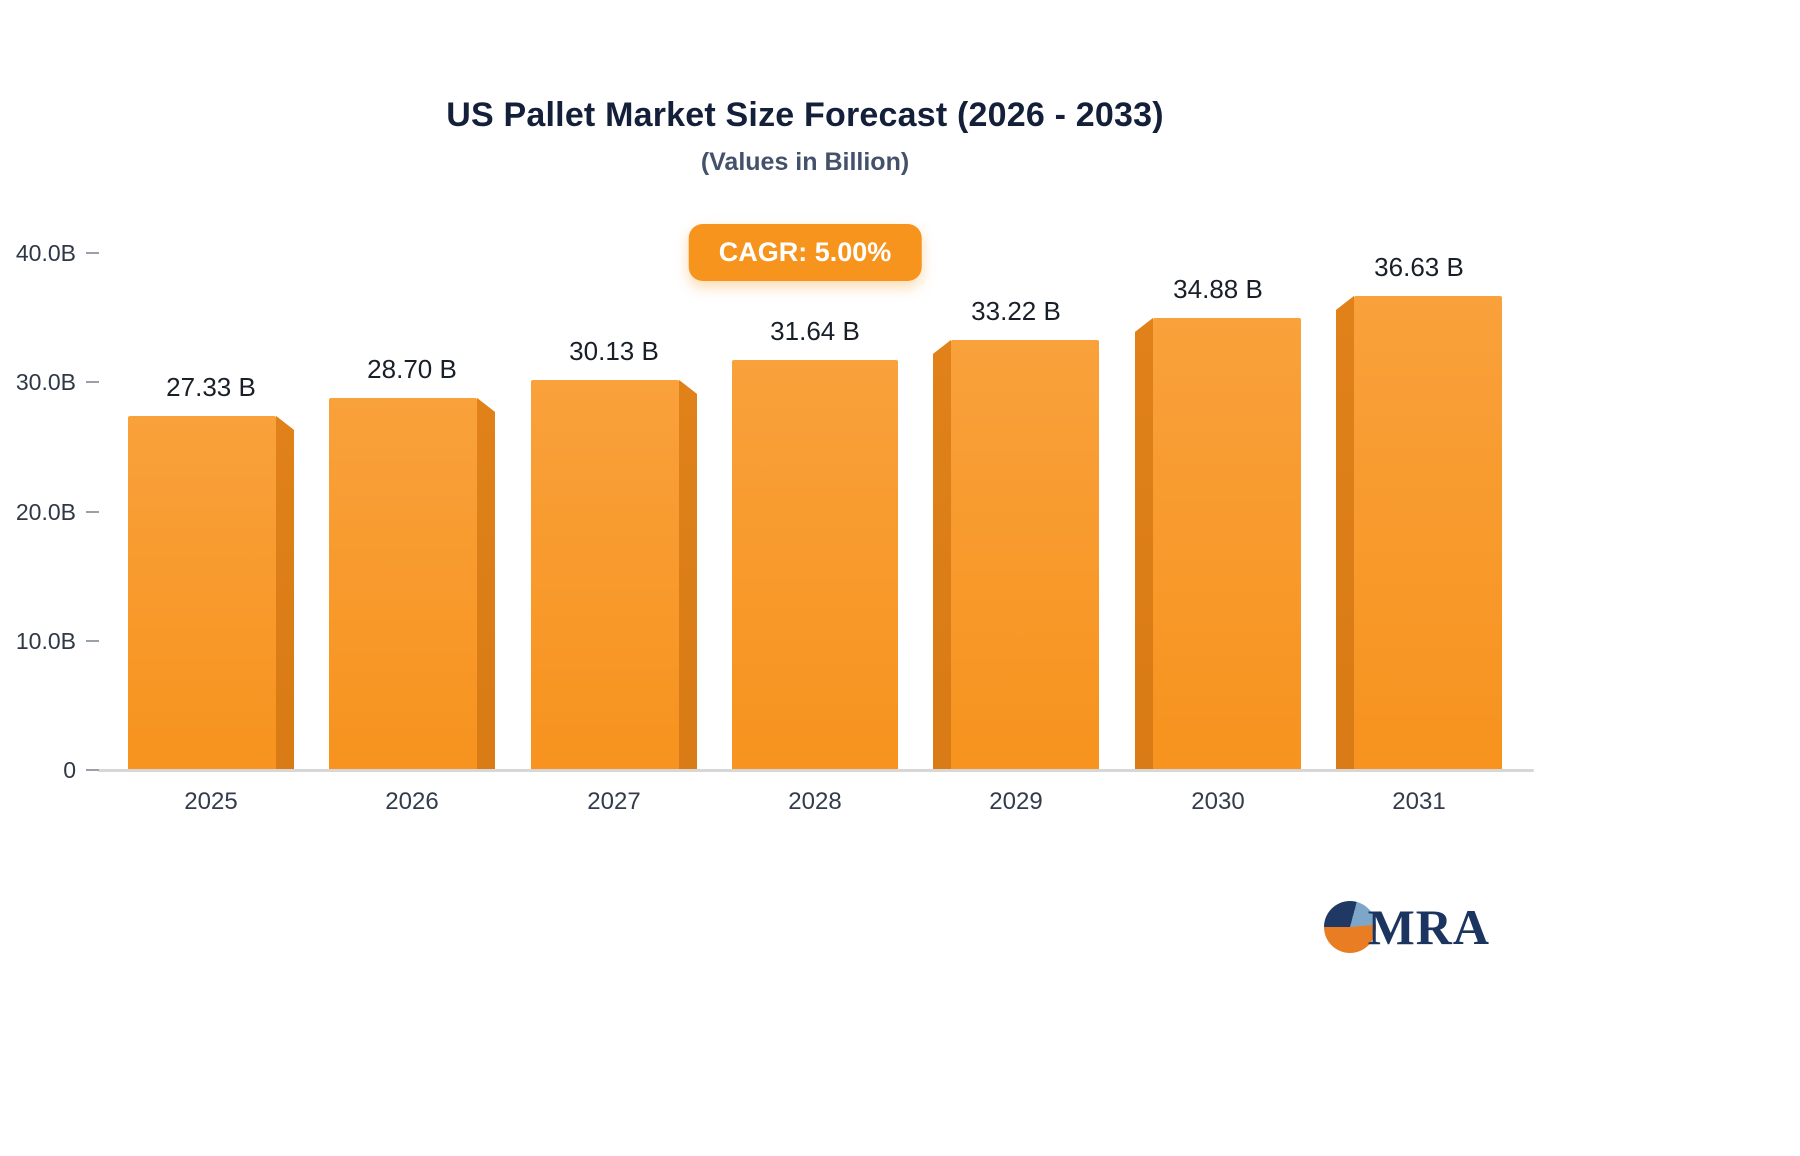 The image size is (1800, 1156). I want to click on y-axis-tick-label: 30.0B, so click(45, 382).